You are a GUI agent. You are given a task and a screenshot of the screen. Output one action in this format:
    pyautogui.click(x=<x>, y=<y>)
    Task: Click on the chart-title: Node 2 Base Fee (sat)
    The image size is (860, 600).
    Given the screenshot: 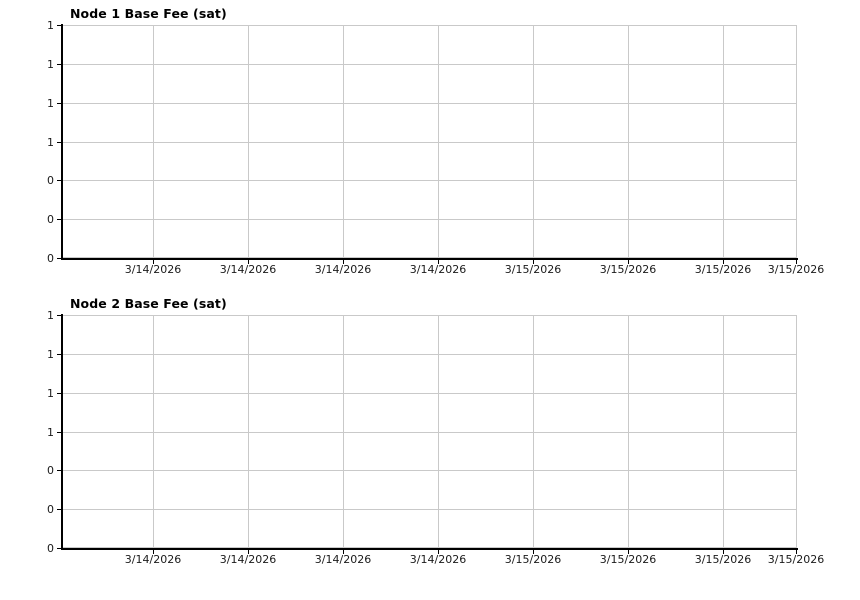 What is the action you would take?
    pyautogui.click(x=148, y=303)
    